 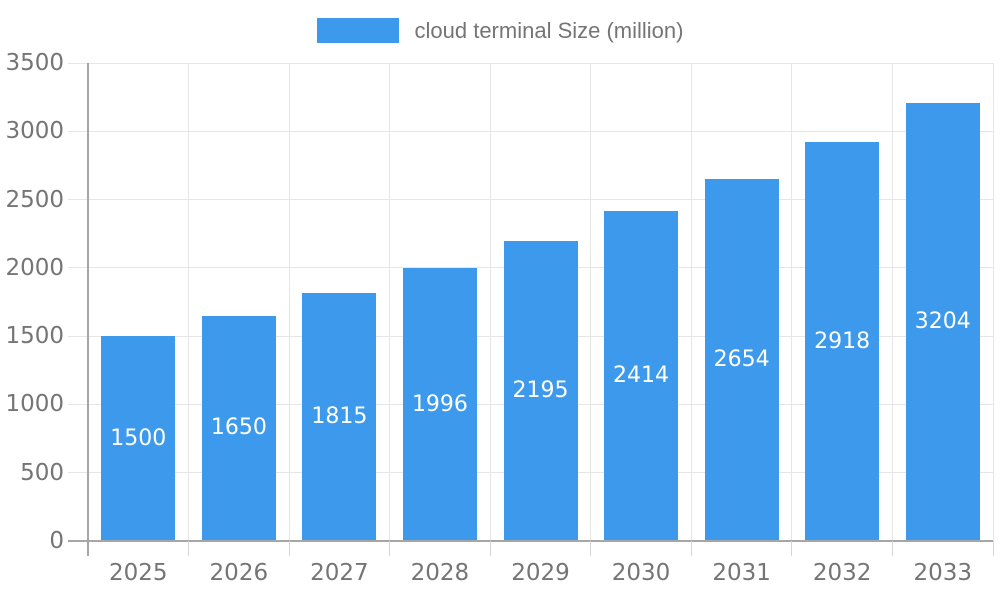 What do you see at coordinates (549, 30) in the screenshot?
I see `legend-label: cloud terminal Size (million)` at bounding box center [549, 30].